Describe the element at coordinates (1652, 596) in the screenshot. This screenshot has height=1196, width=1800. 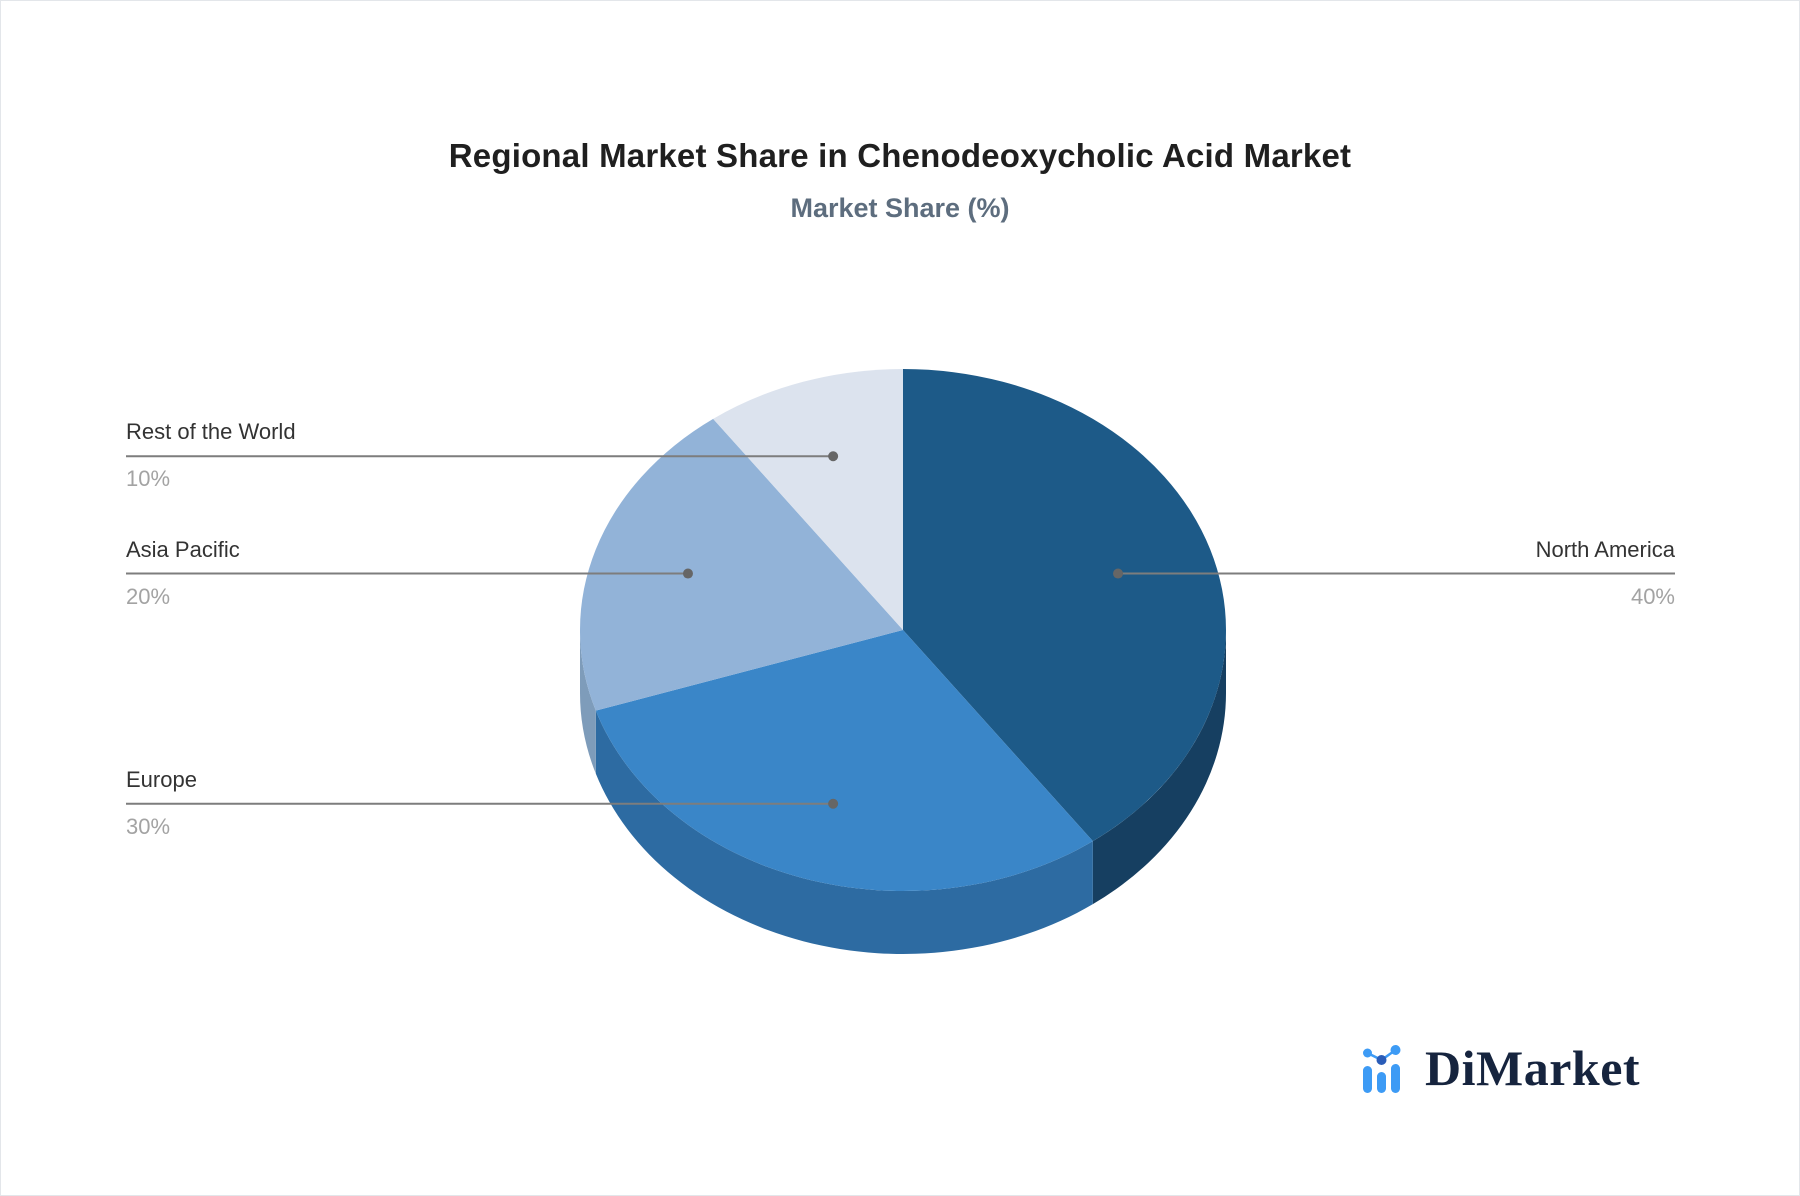
I see `slice-value: 40%` at that location.